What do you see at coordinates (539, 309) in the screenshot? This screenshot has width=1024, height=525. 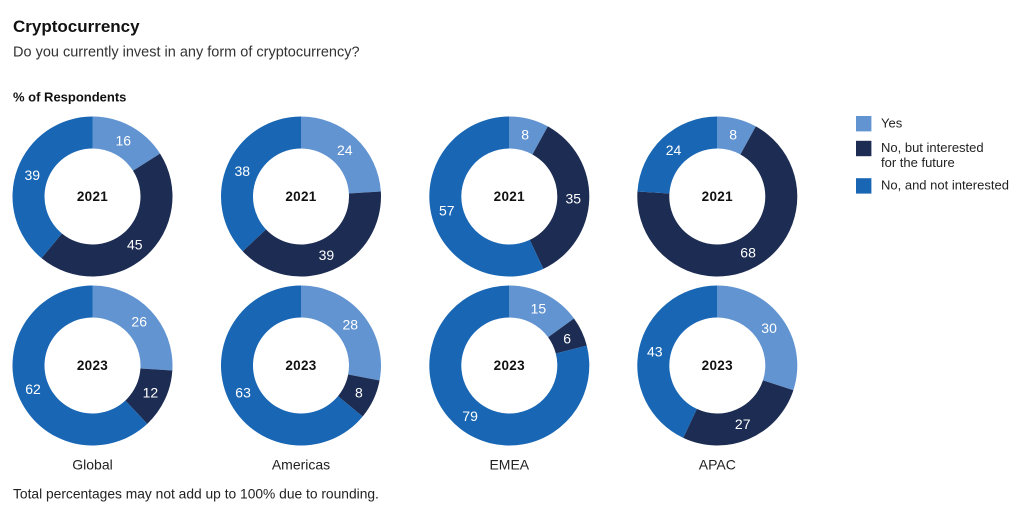 I see `svg-text: 15` at bounding box center [539, 309].